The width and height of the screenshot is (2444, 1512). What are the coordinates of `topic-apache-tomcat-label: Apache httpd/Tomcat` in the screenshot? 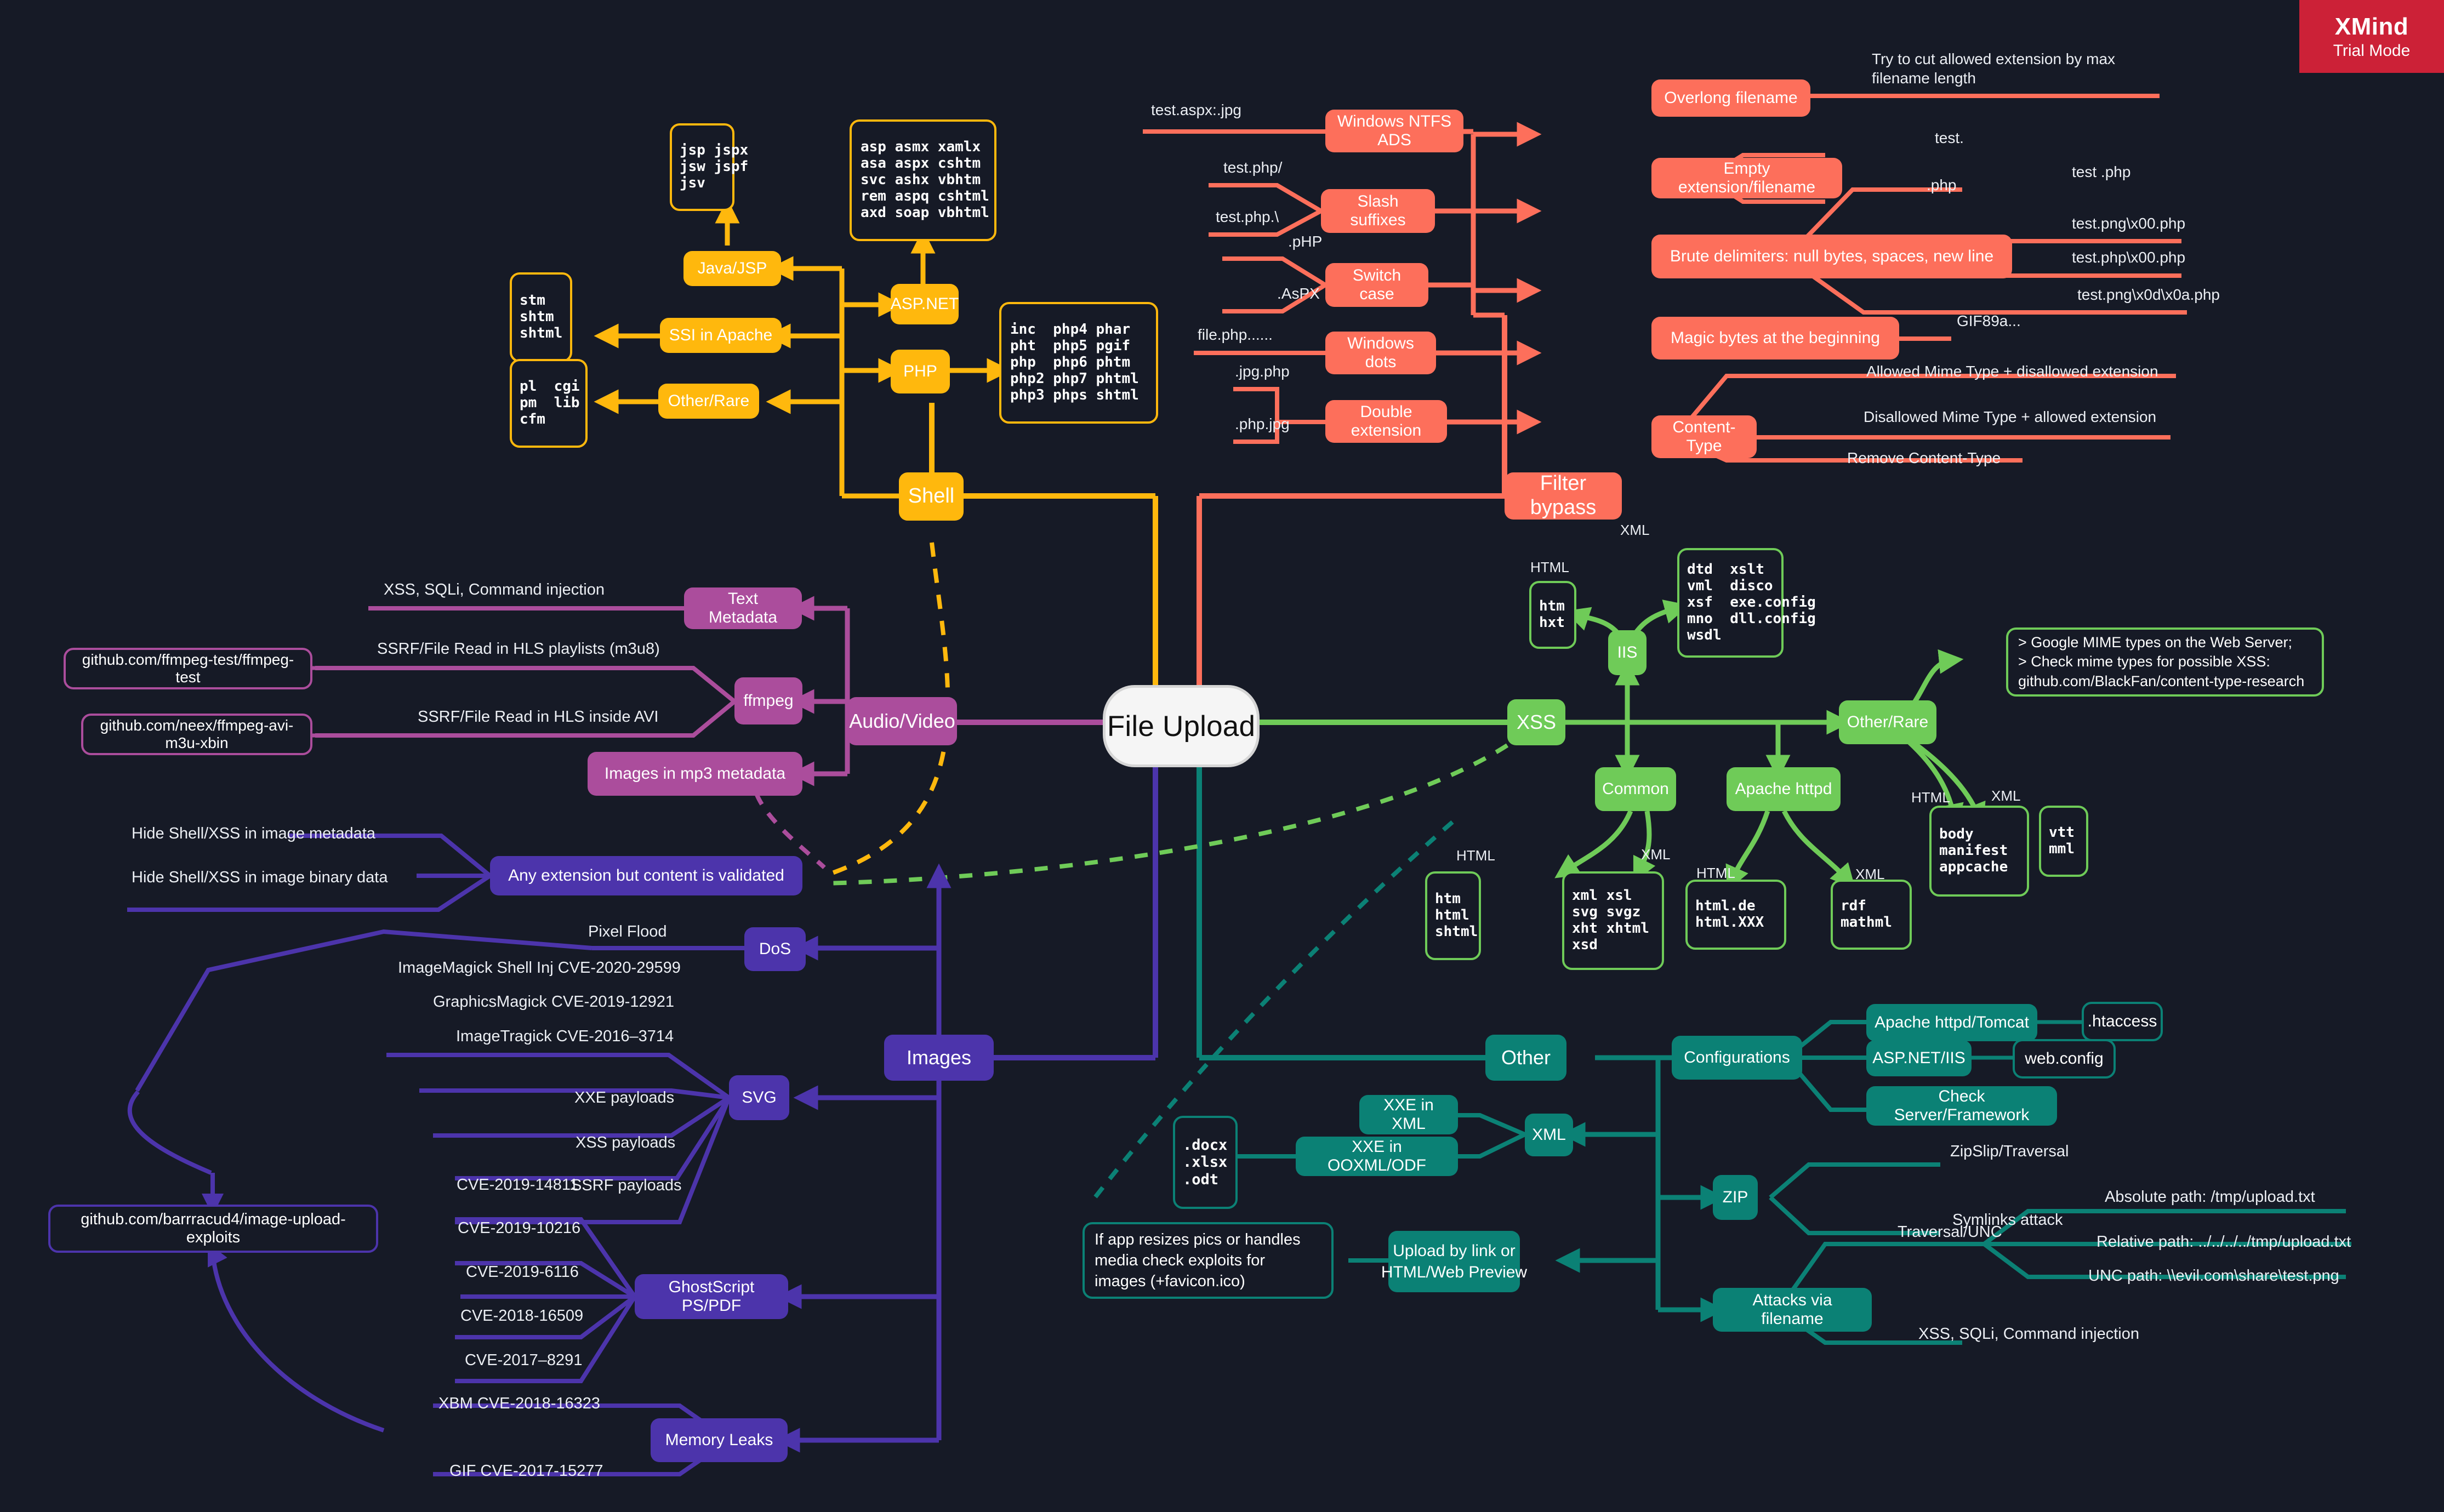 It's located at (1952, 1022).